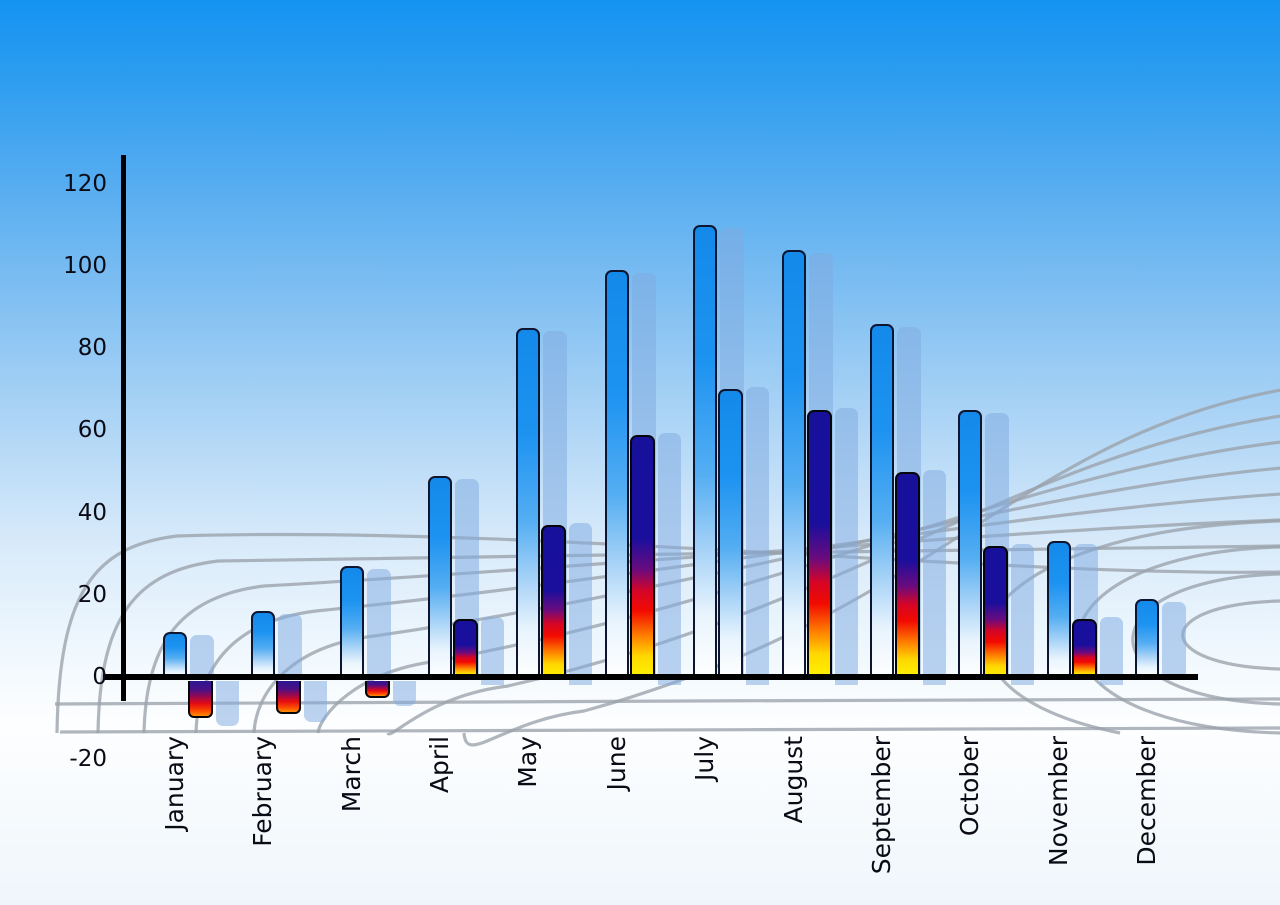  What do you see at coordinates (123, 428) in the screenshot?
I see `y-axis-line` at bounding box center [123, 428].